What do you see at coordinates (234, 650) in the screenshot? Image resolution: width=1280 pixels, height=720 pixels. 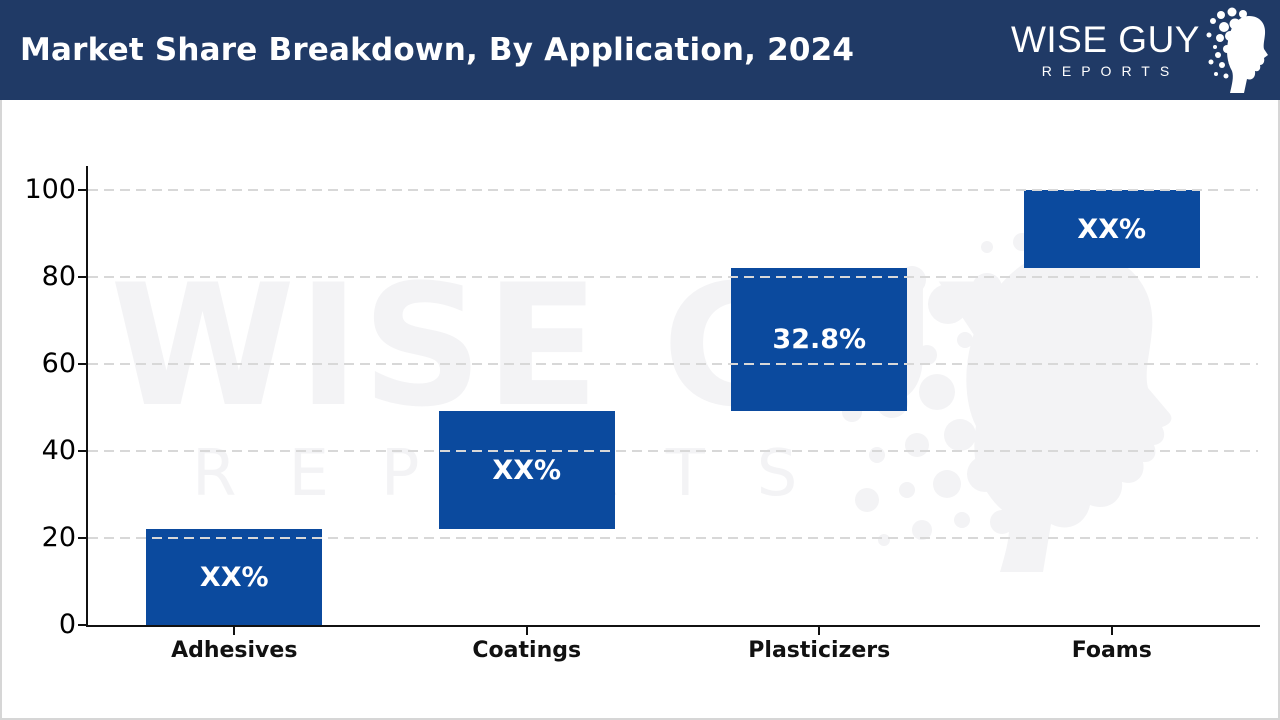 I see `x-axis-label-adhesives: Adhesives` at bounding box center [234, 650].